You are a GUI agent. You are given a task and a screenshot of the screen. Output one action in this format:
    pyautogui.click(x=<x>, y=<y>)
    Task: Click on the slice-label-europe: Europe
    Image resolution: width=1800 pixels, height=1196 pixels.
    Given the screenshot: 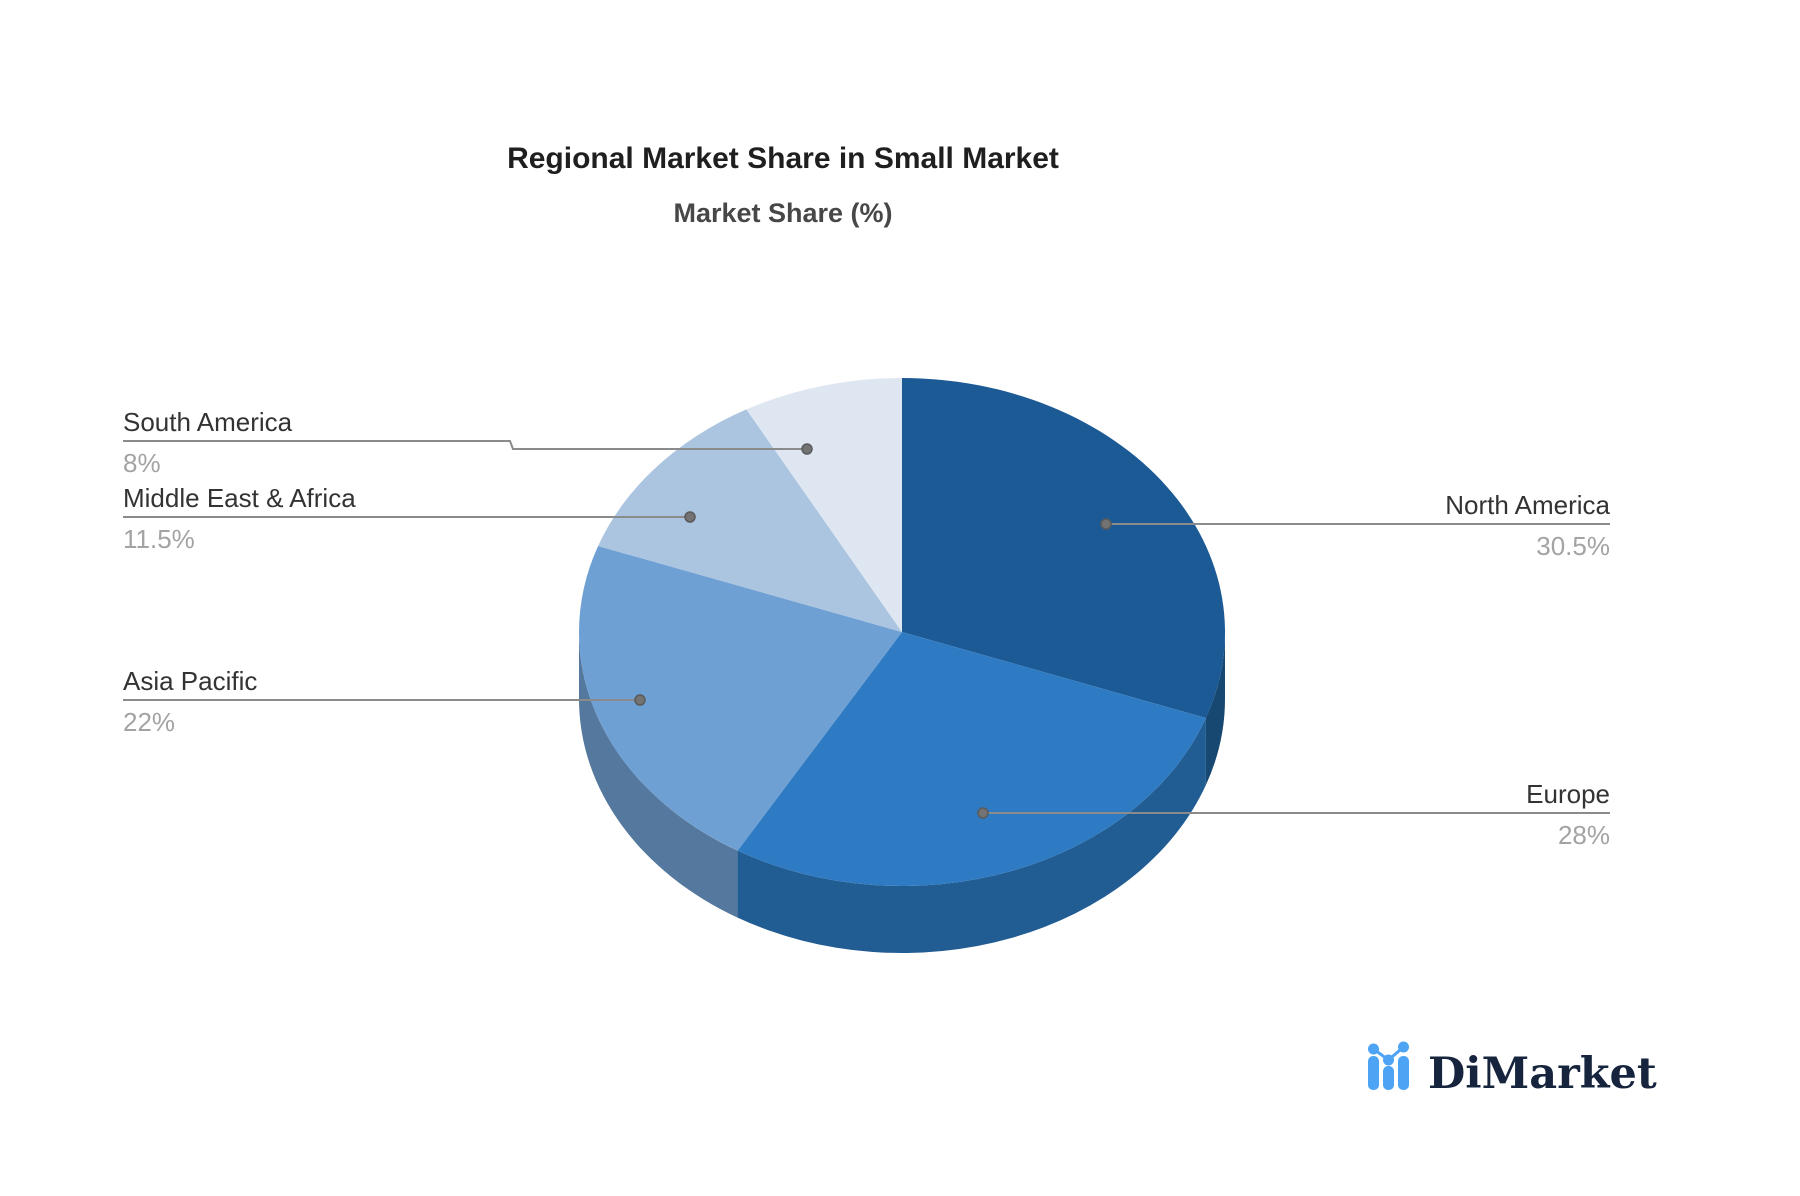 What is the action you would take?
    pyautogui.click(x=1568, y=794)
    